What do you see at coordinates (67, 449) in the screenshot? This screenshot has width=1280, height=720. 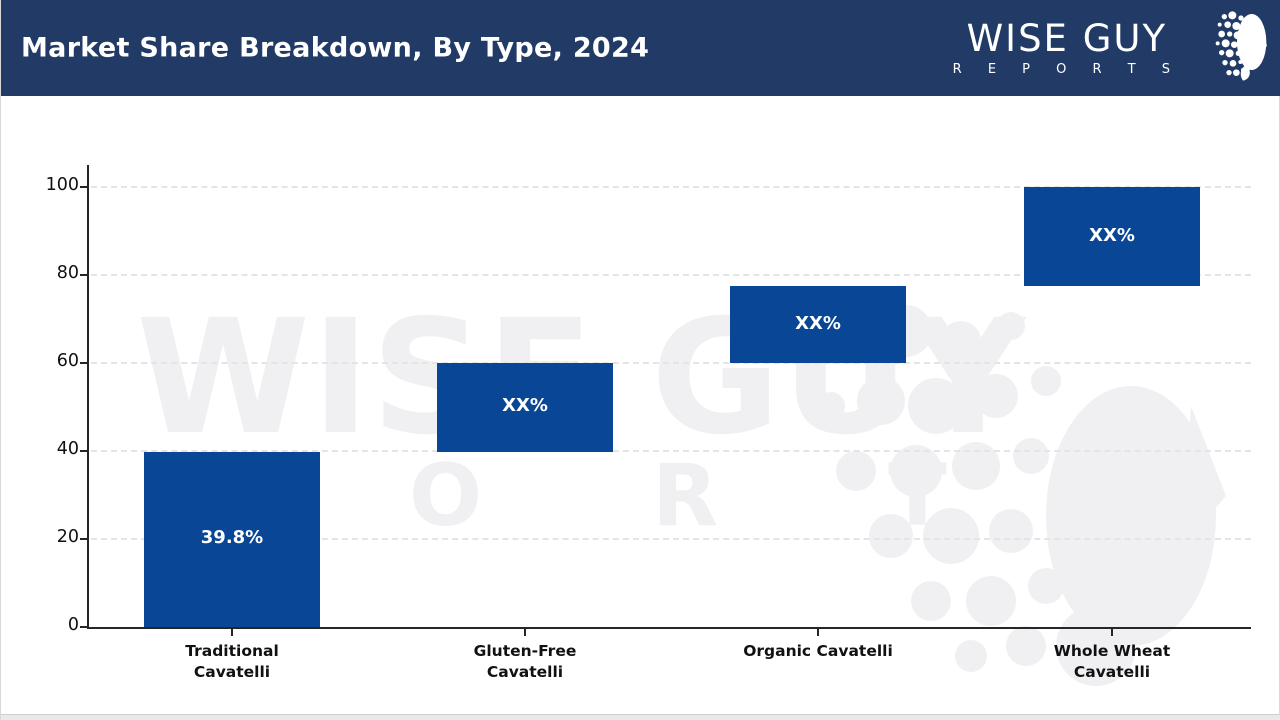 I see `y-tick-label: 40` at bounding box center [67, 449].